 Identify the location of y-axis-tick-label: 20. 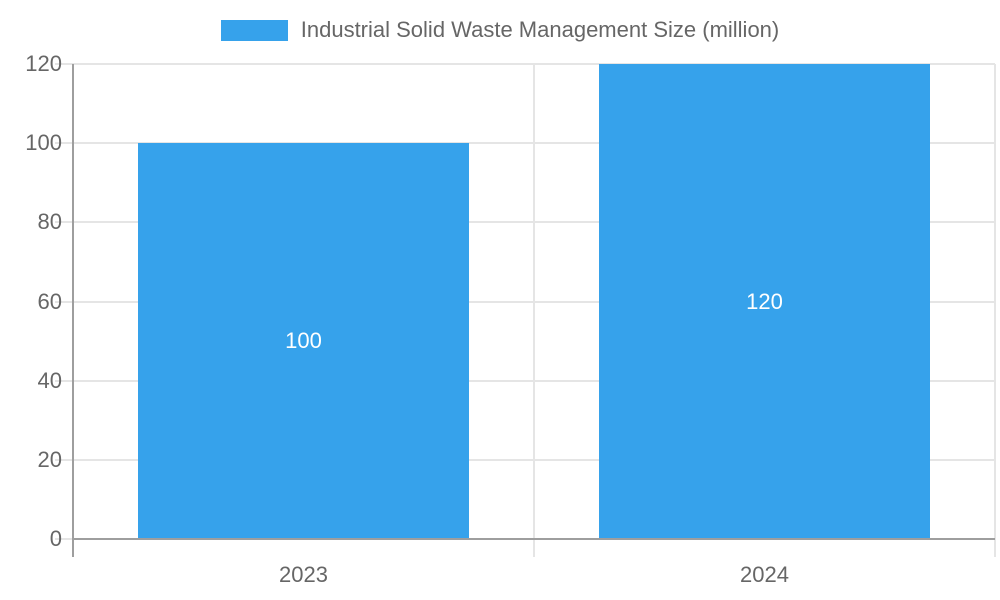
(49, 459).